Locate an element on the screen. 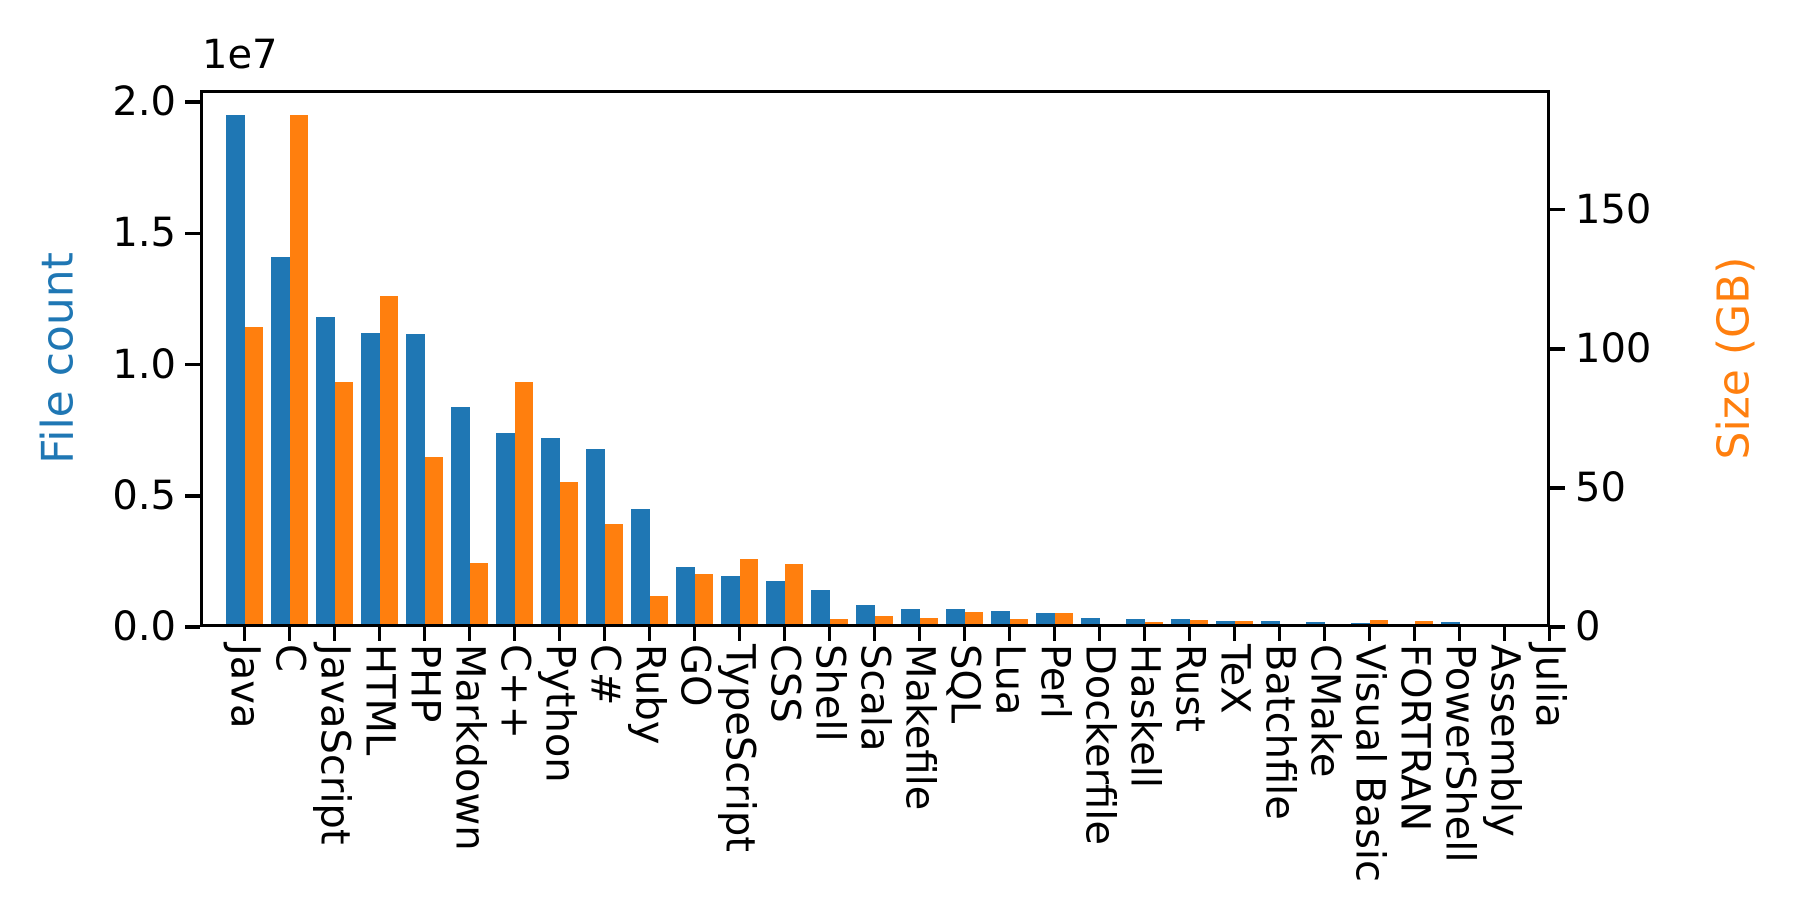  bar-file-count-SQL is located at coordinates (955, 617).